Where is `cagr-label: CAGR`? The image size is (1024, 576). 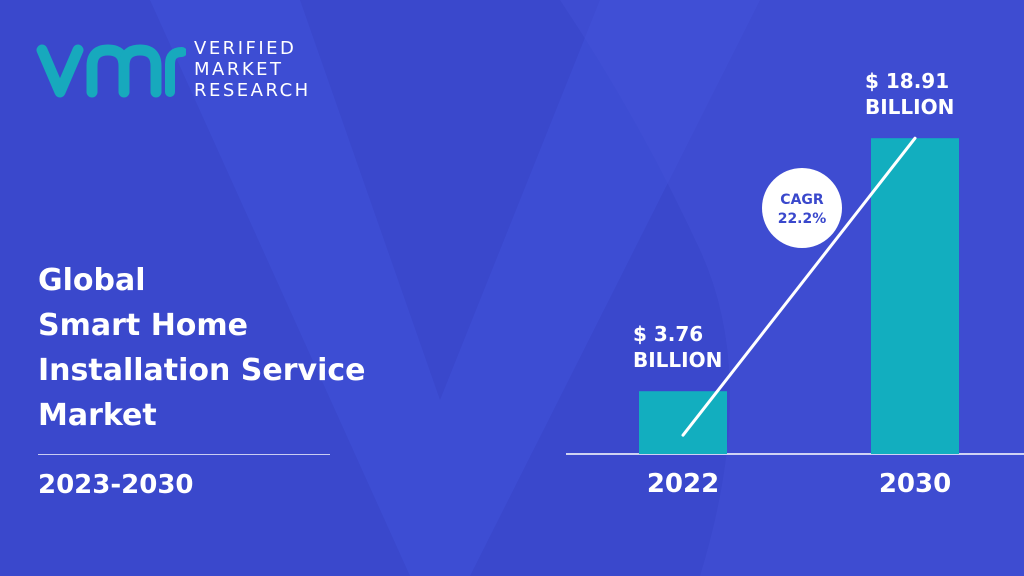 cagr-label: CAGR is located at coordinates (802, 200).